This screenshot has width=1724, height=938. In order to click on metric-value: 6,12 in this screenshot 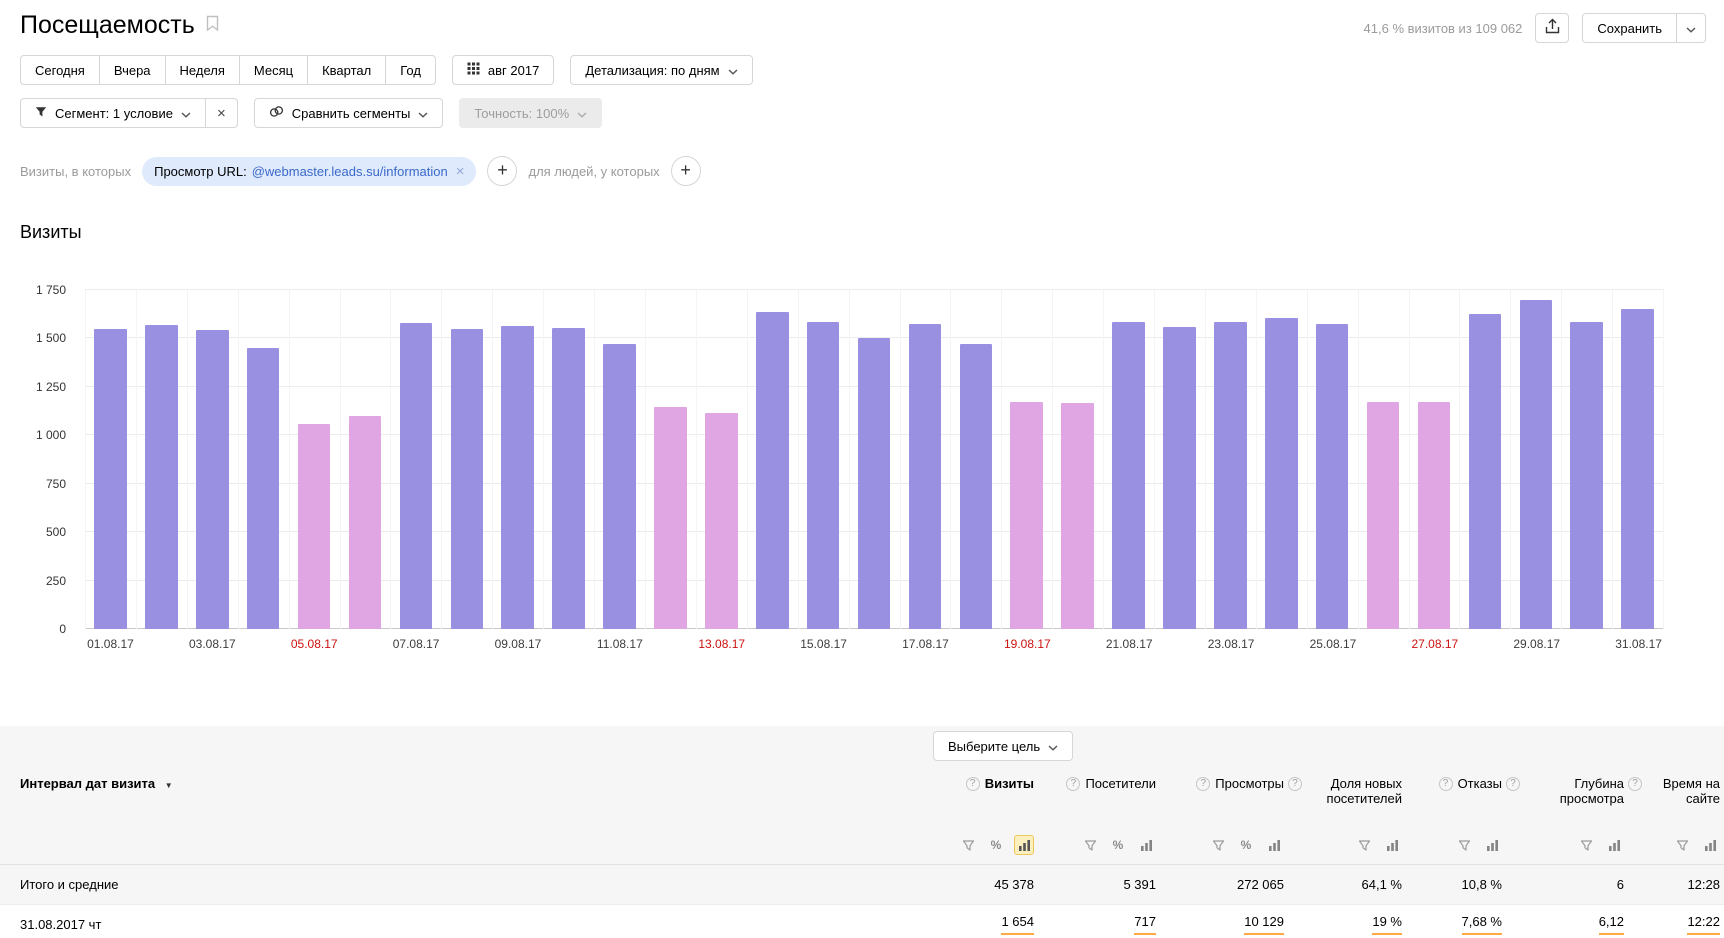, I will do `click(1611, 924)`.